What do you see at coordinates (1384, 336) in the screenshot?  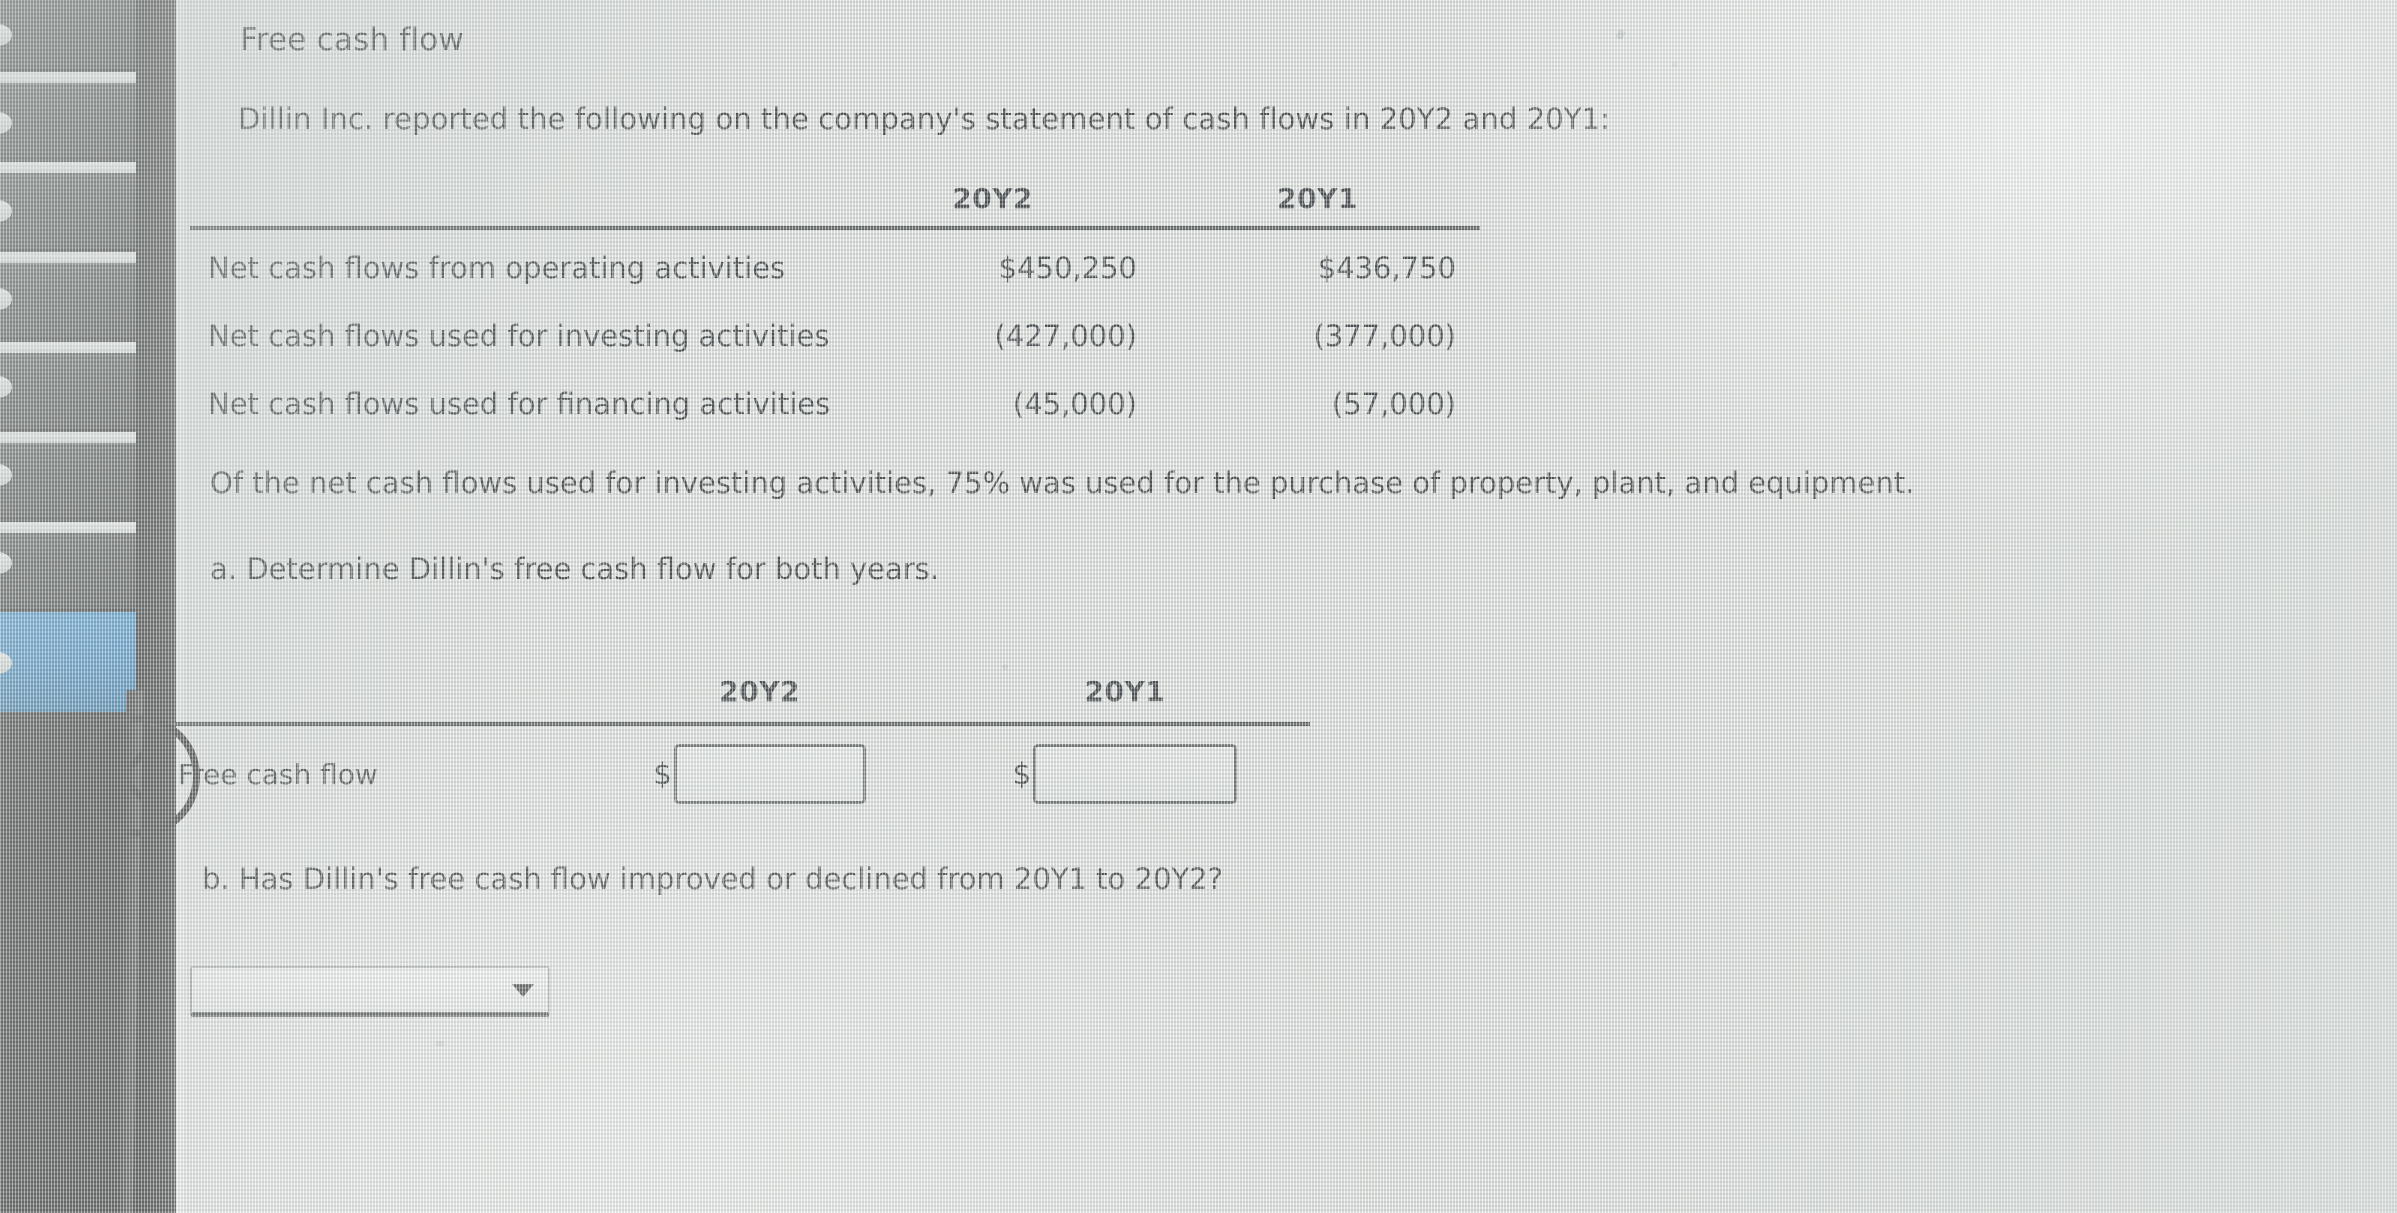 I see `row-value-20y1: (377,000)` at bounding box center [1384, 336].